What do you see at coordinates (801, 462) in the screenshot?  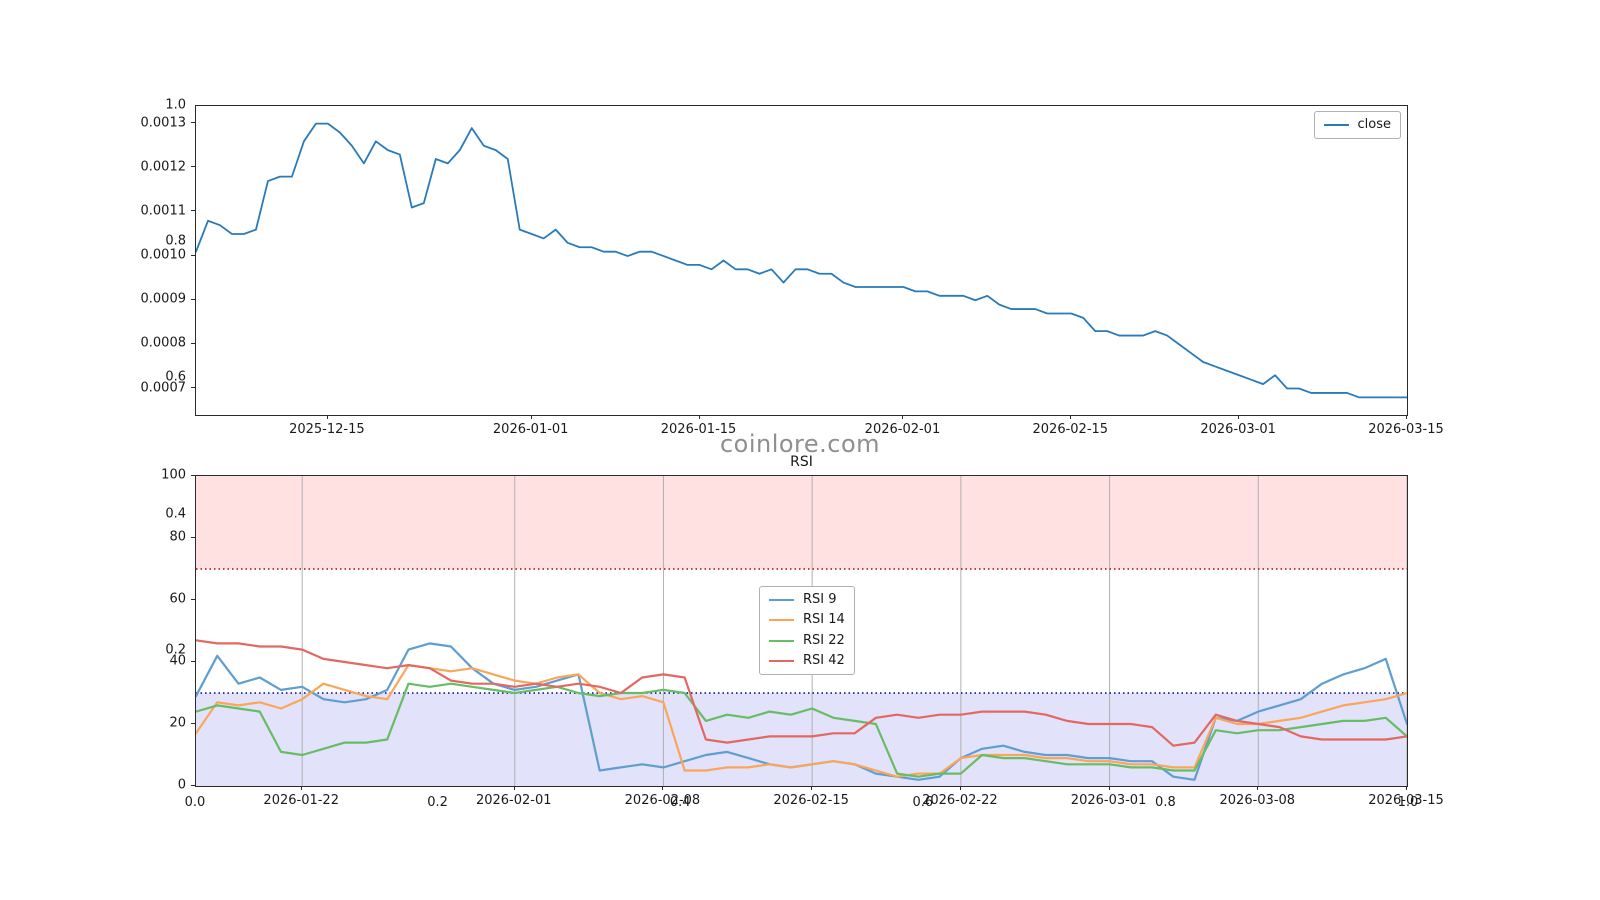 I see `rsi-chart-title: RSI` at bounding box center [801, 462].